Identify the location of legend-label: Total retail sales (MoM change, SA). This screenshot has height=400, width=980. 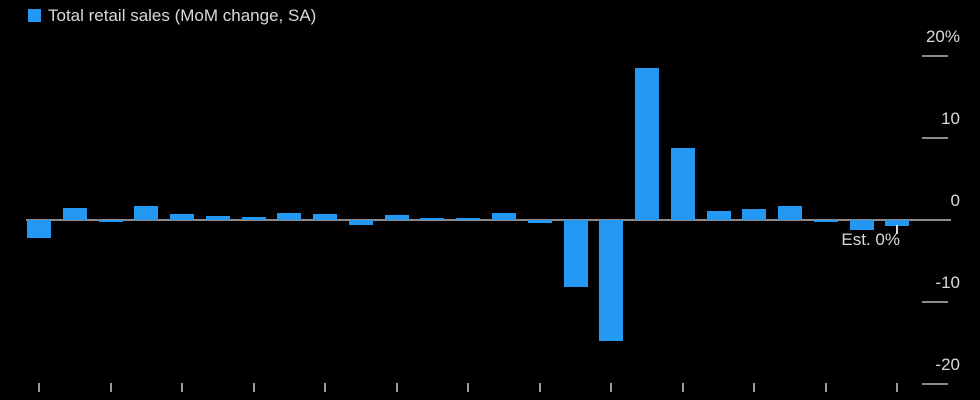
(182, 15).